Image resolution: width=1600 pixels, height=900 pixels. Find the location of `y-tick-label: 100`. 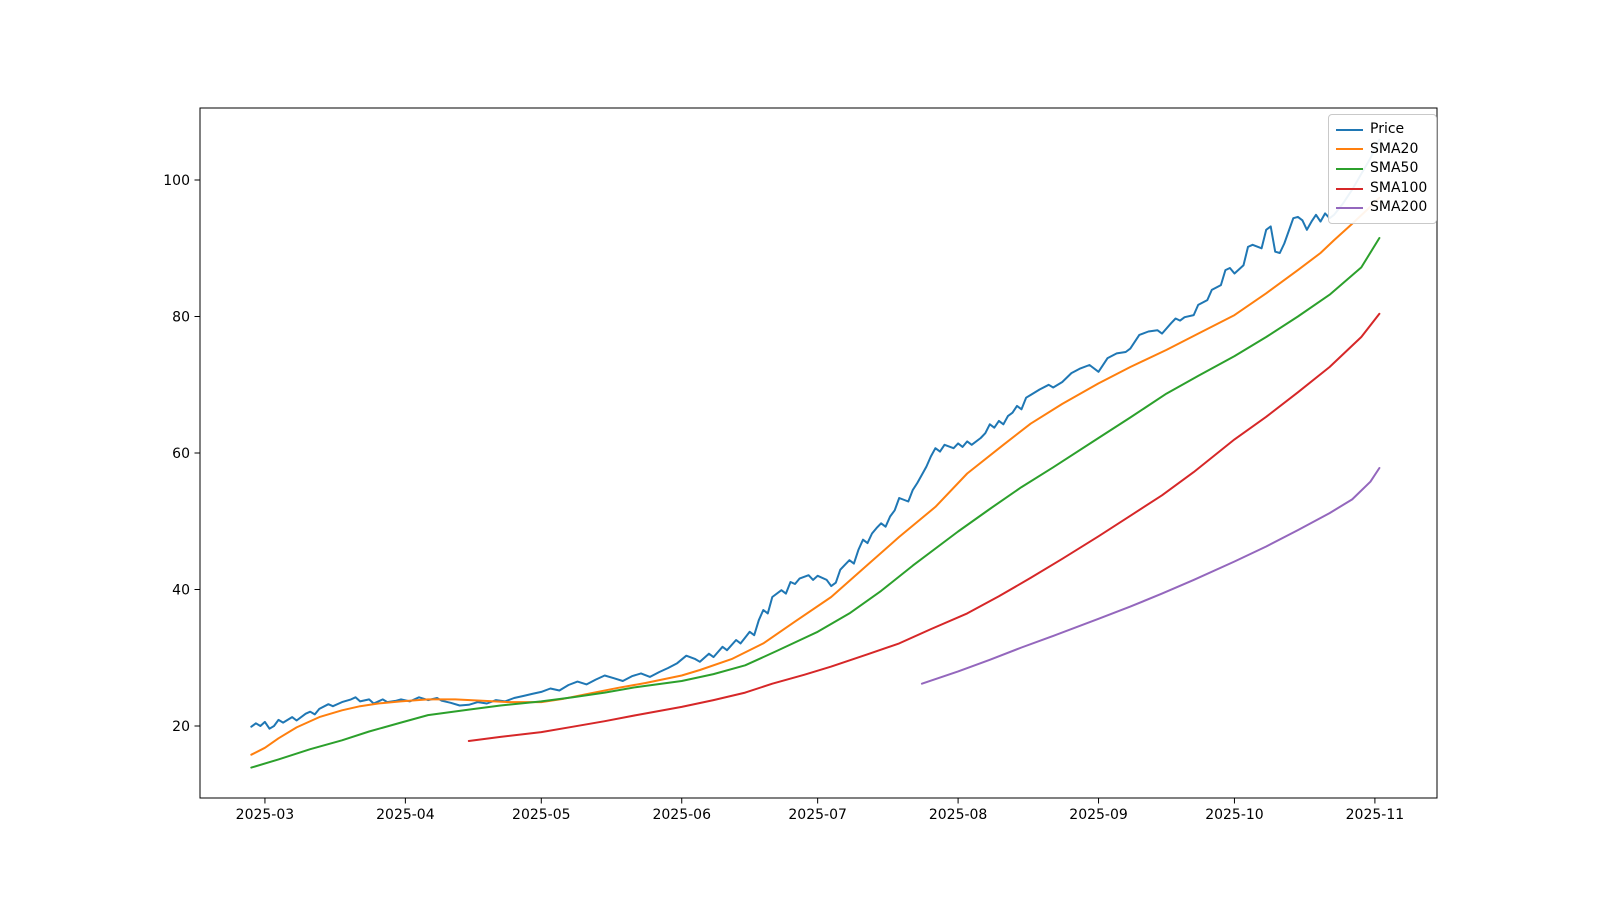

y-tick-label: 100 is located at coordinates (176, 181).